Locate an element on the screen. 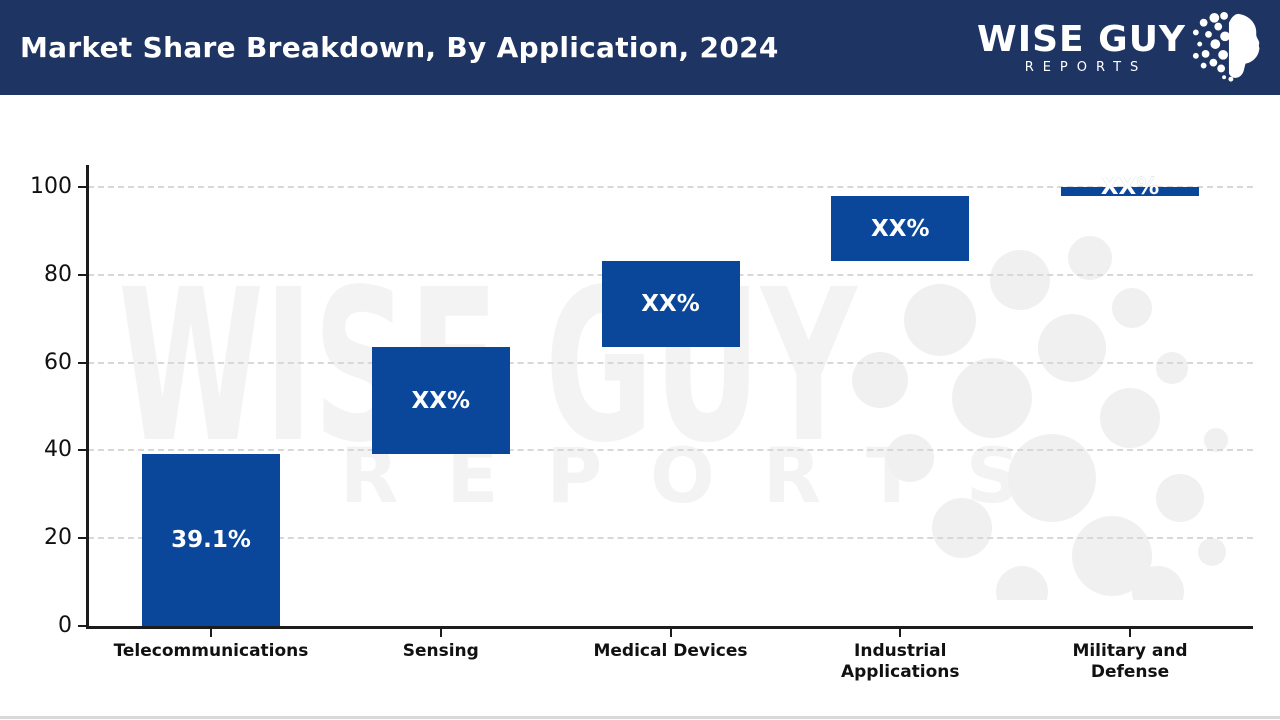  bar-sensing is located at coordinates (440, 400).